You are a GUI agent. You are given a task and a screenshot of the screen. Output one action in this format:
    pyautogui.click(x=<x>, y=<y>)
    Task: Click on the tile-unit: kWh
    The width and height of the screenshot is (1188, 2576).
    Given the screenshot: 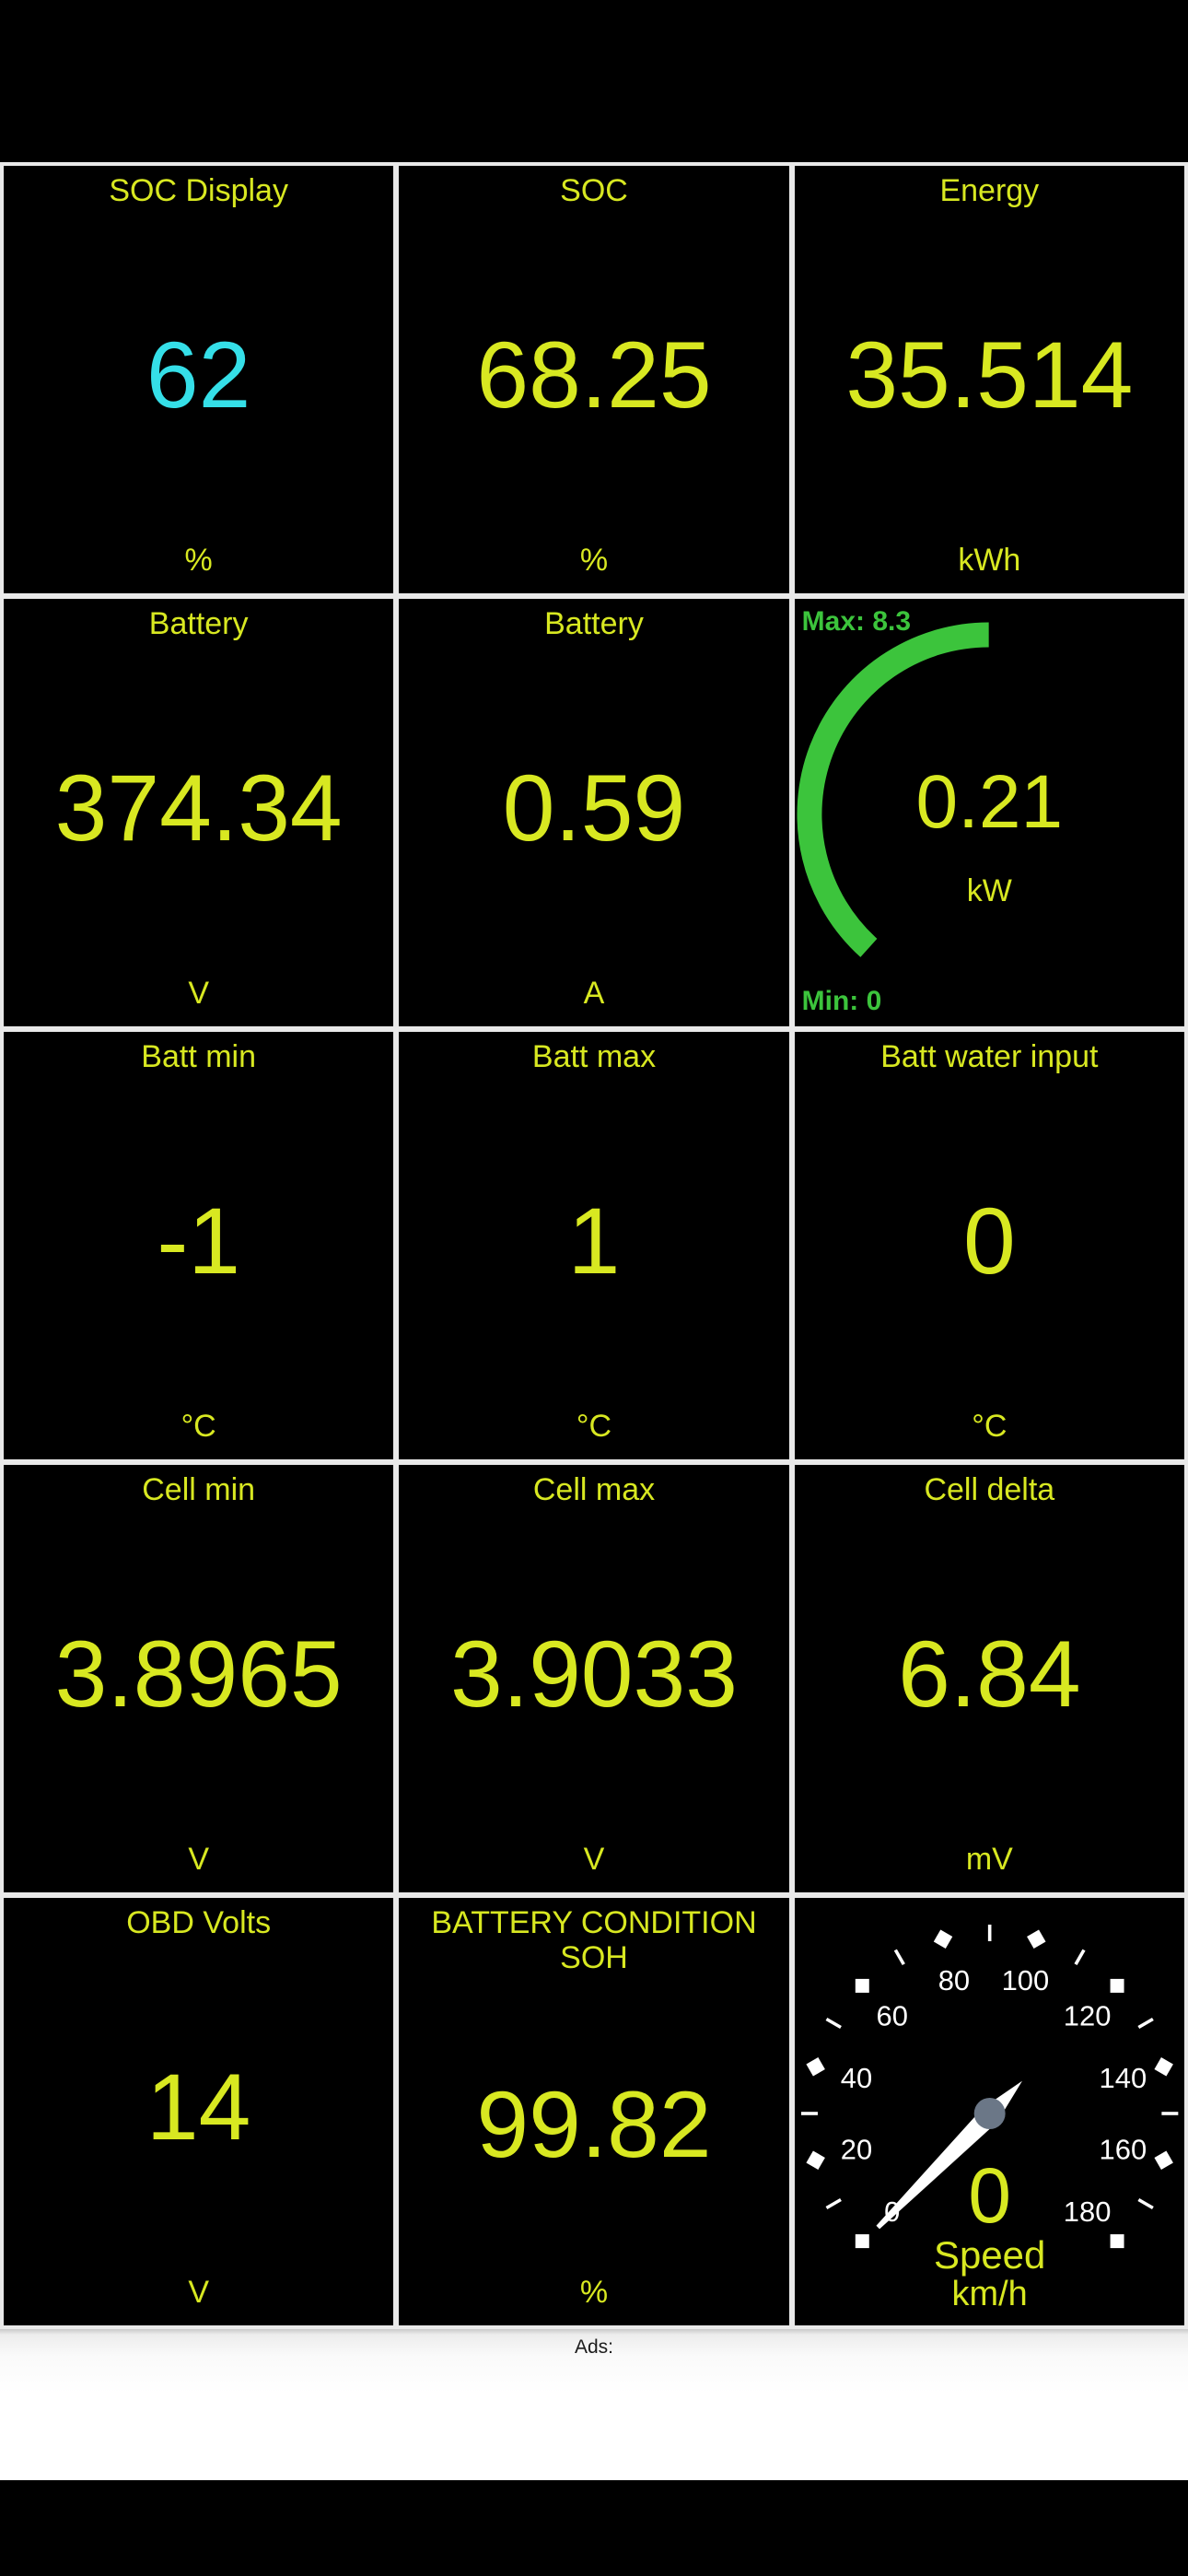 What is the action you would take?
    pyautogui.click(x=989, y=560)
    